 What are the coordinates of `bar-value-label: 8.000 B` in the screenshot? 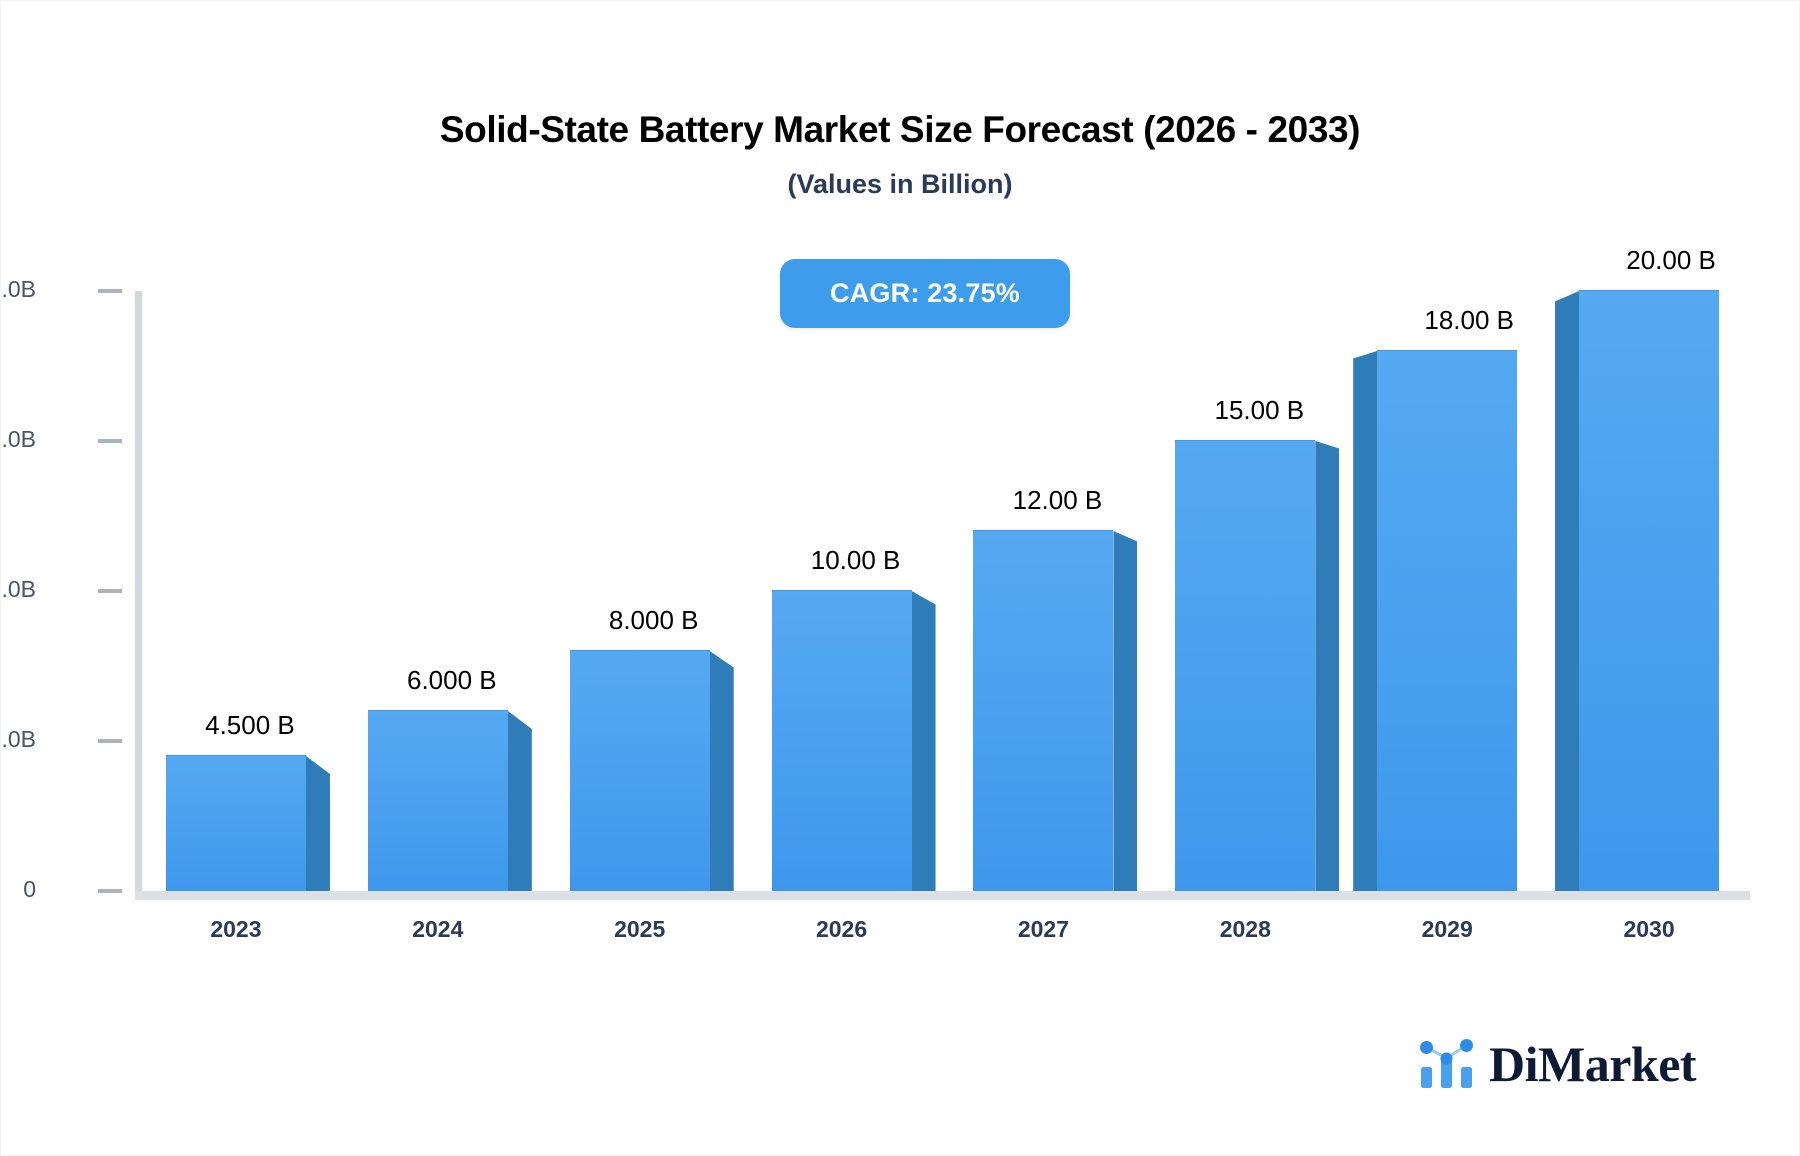 It's located at (653, 620).